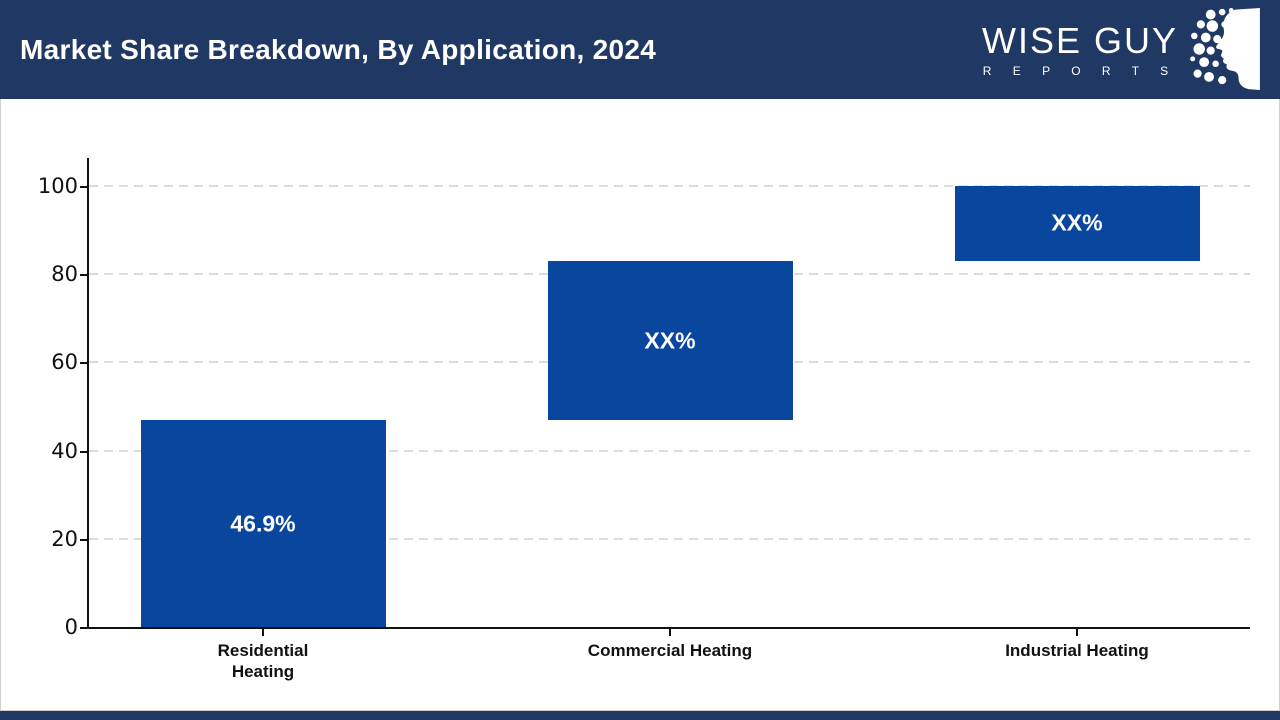  Describe the element at coordinates (88, 393) in the screenshot. I see `y-axis-line` at that location.